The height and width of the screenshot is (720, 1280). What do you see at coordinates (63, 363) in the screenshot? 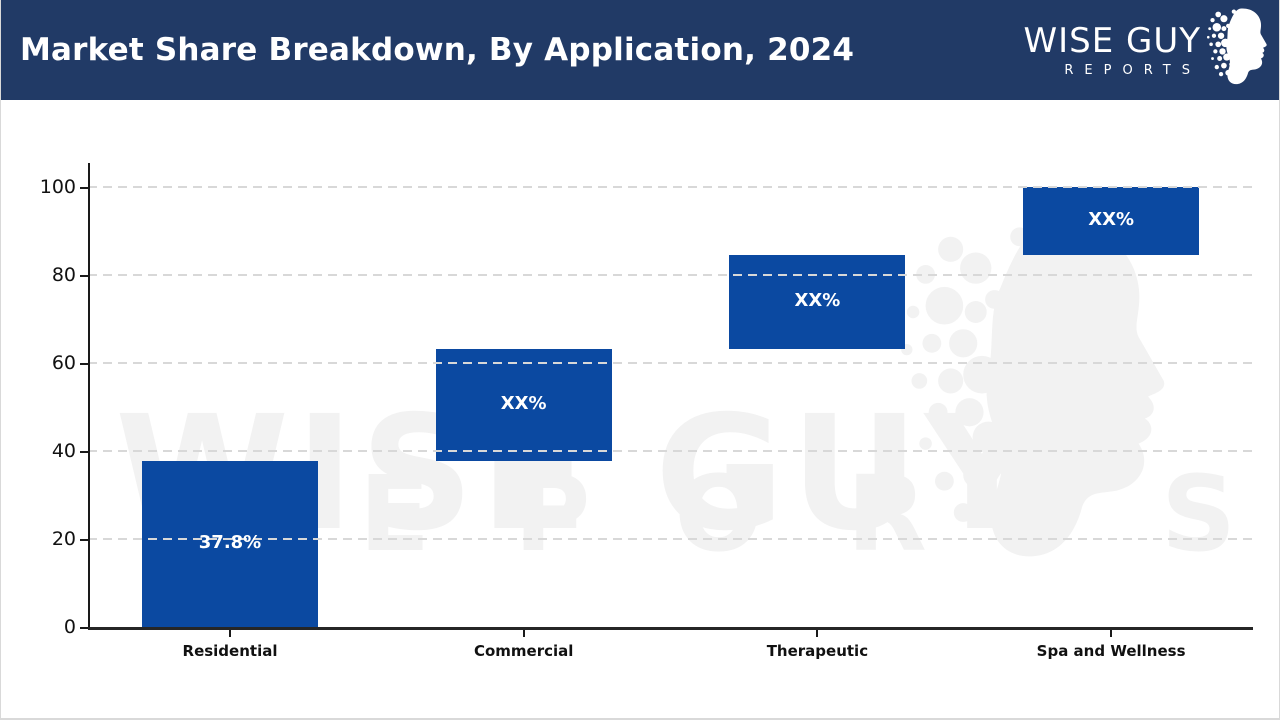
I see `y-tick-label: 60` at bounding box center [63, 363].